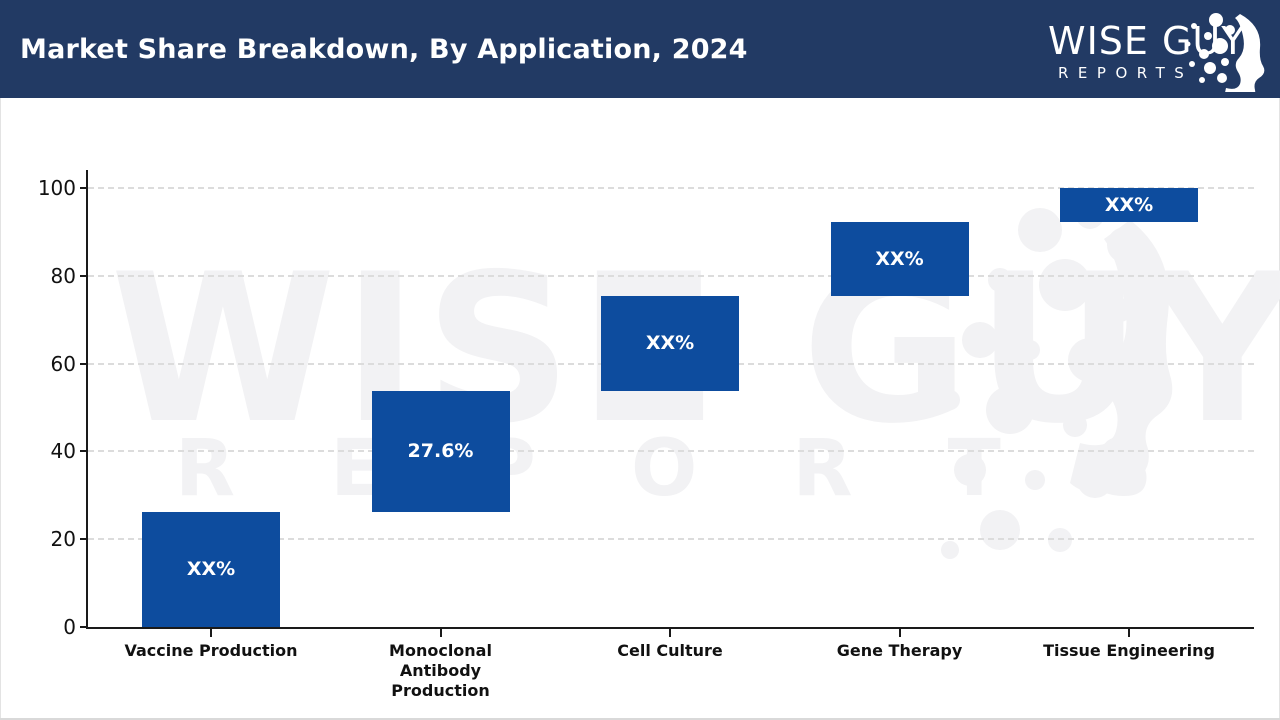 Image resolution: width=1280 pixels, height=720 pixels. Describe the element at coordinates (1225, 52) in the screenshot. I see `logo-head-icon` at that location.